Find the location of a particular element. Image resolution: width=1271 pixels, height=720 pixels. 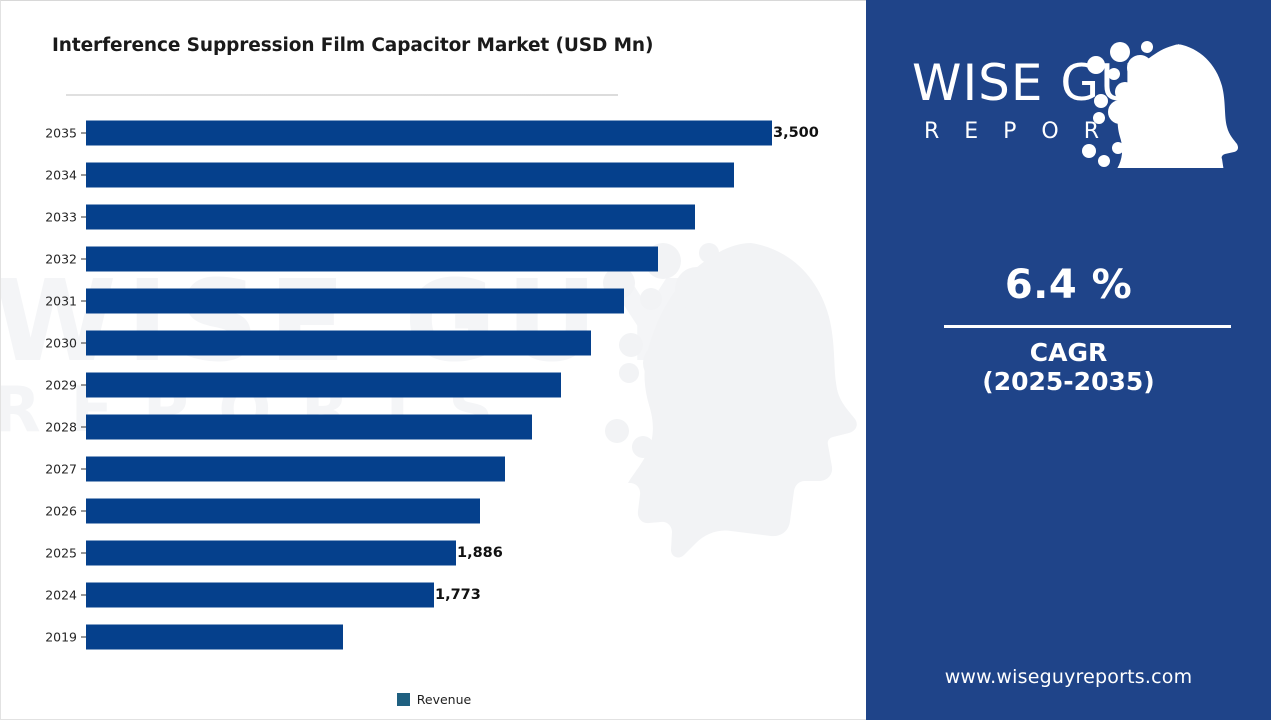

bar-revenue-2025 is located at coordinates (271, 553).